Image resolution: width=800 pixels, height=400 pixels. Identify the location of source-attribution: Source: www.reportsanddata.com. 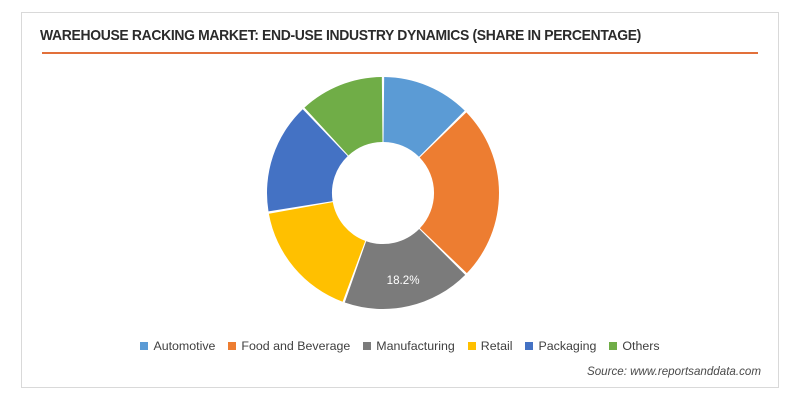
(674, 371).